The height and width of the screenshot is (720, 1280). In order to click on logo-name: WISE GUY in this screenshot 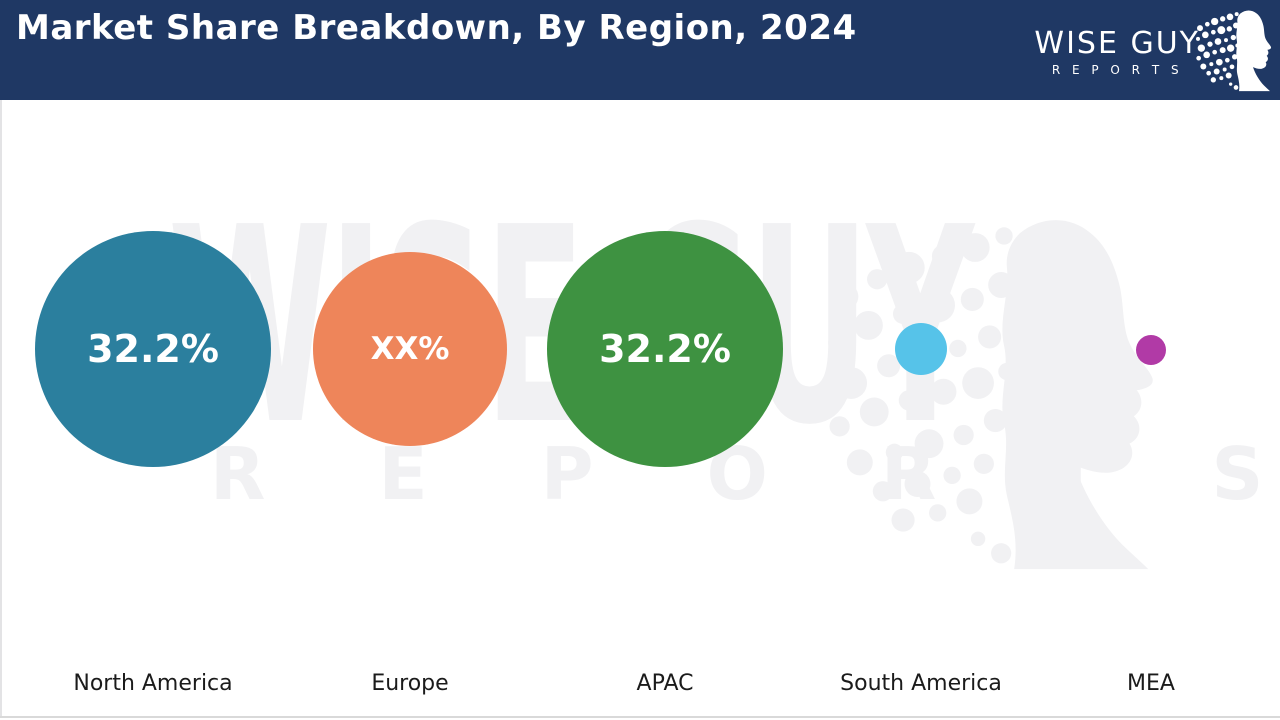, I will do `click(1117, 43)`.